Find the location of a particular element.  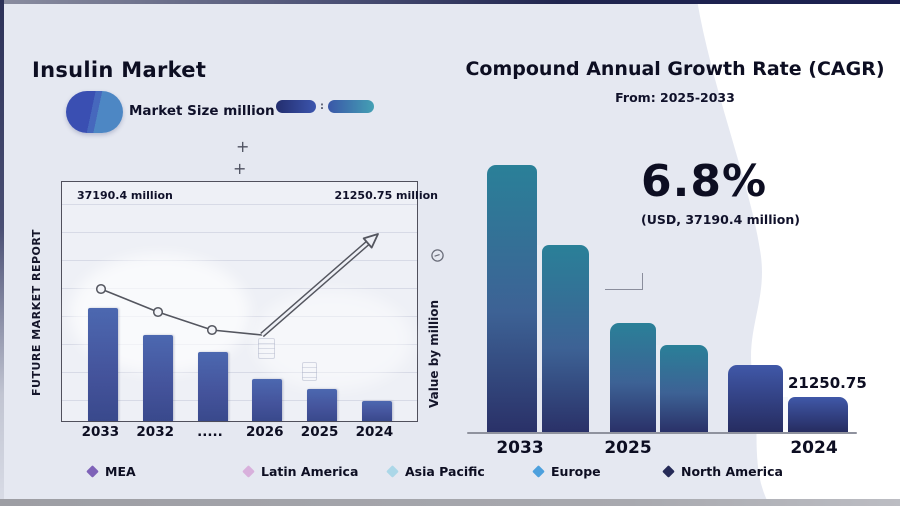

x-axis-label: 2026 is located at coordinates (265, 432).